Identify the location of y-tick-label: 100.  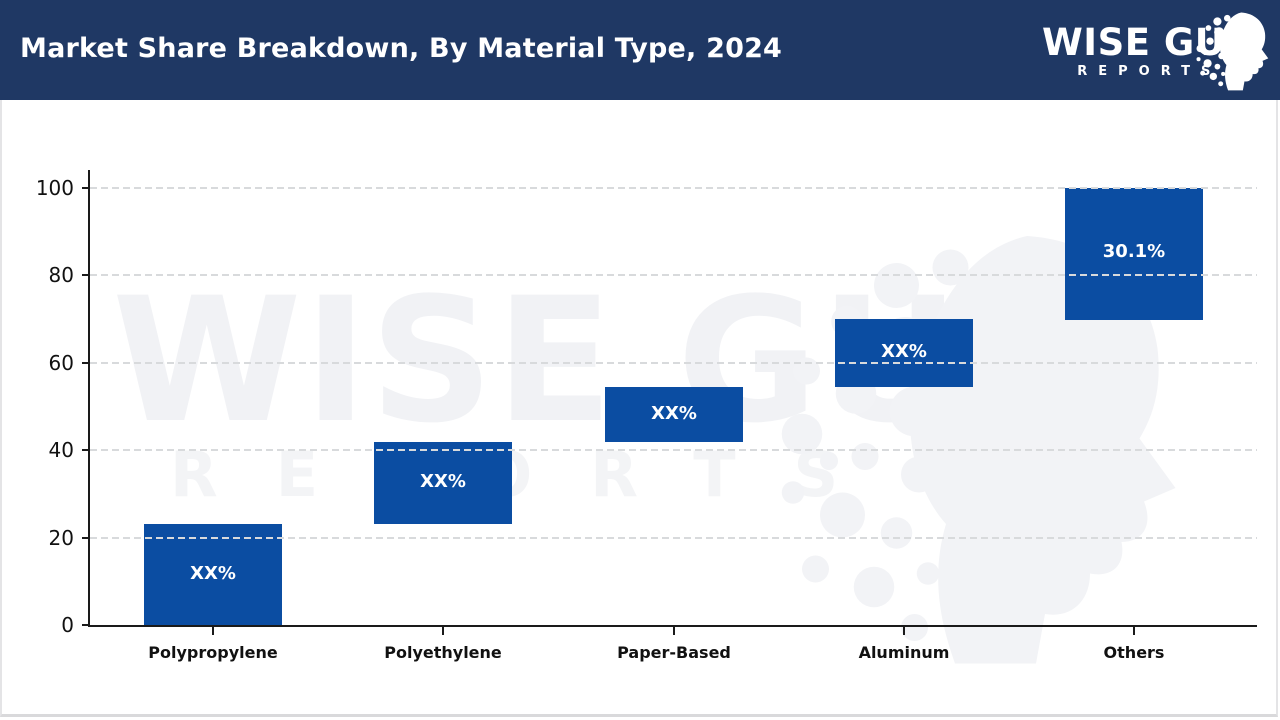
(54, 187).